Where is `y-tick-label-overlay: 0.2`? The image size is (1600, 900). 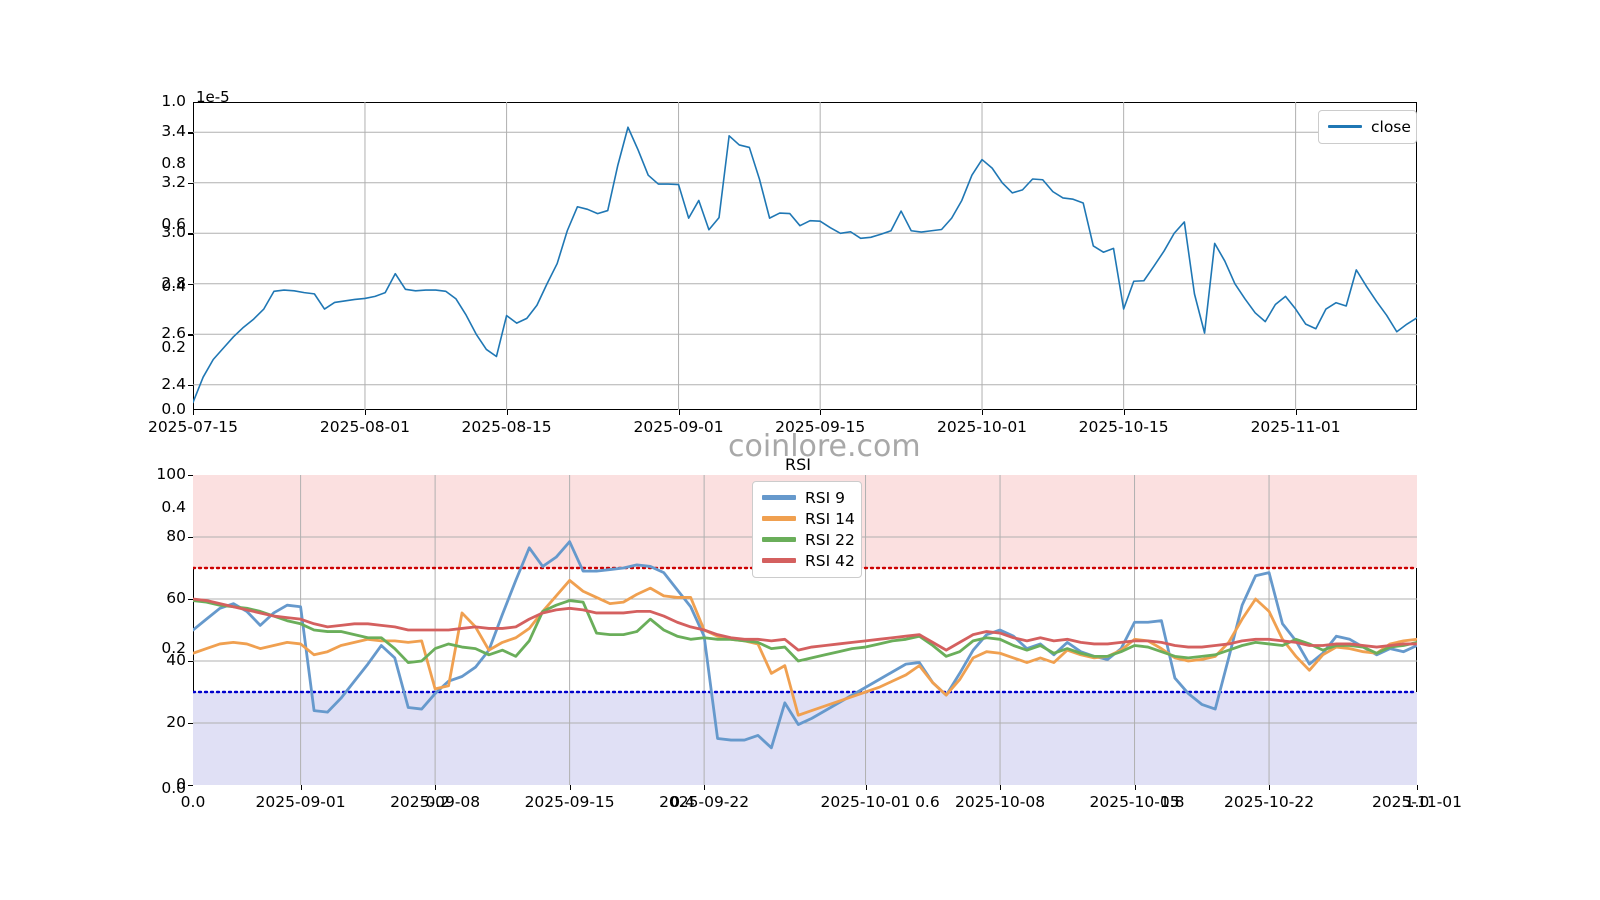 y-tick-label-overlay: 0.2 is located at coordinates (173, 347).